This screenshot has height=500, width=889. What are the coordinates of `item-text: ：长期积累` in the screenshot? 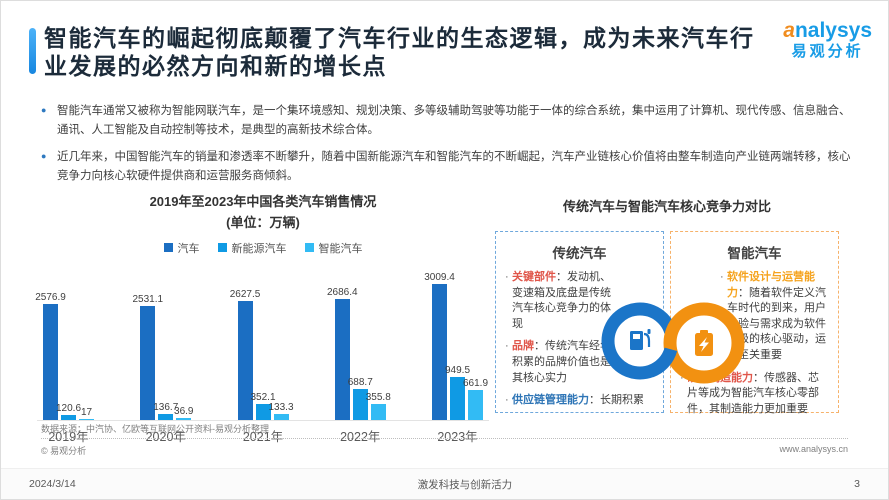 It's located at (616, 400).